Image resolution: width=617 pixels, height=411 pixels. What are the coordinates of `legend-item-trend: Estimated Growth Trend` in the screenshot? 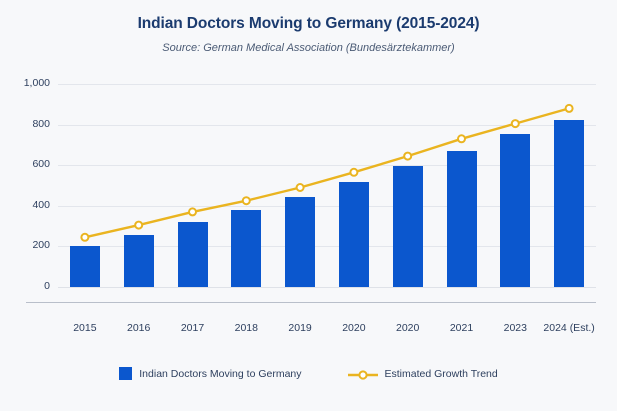 It's located at (422, 373).